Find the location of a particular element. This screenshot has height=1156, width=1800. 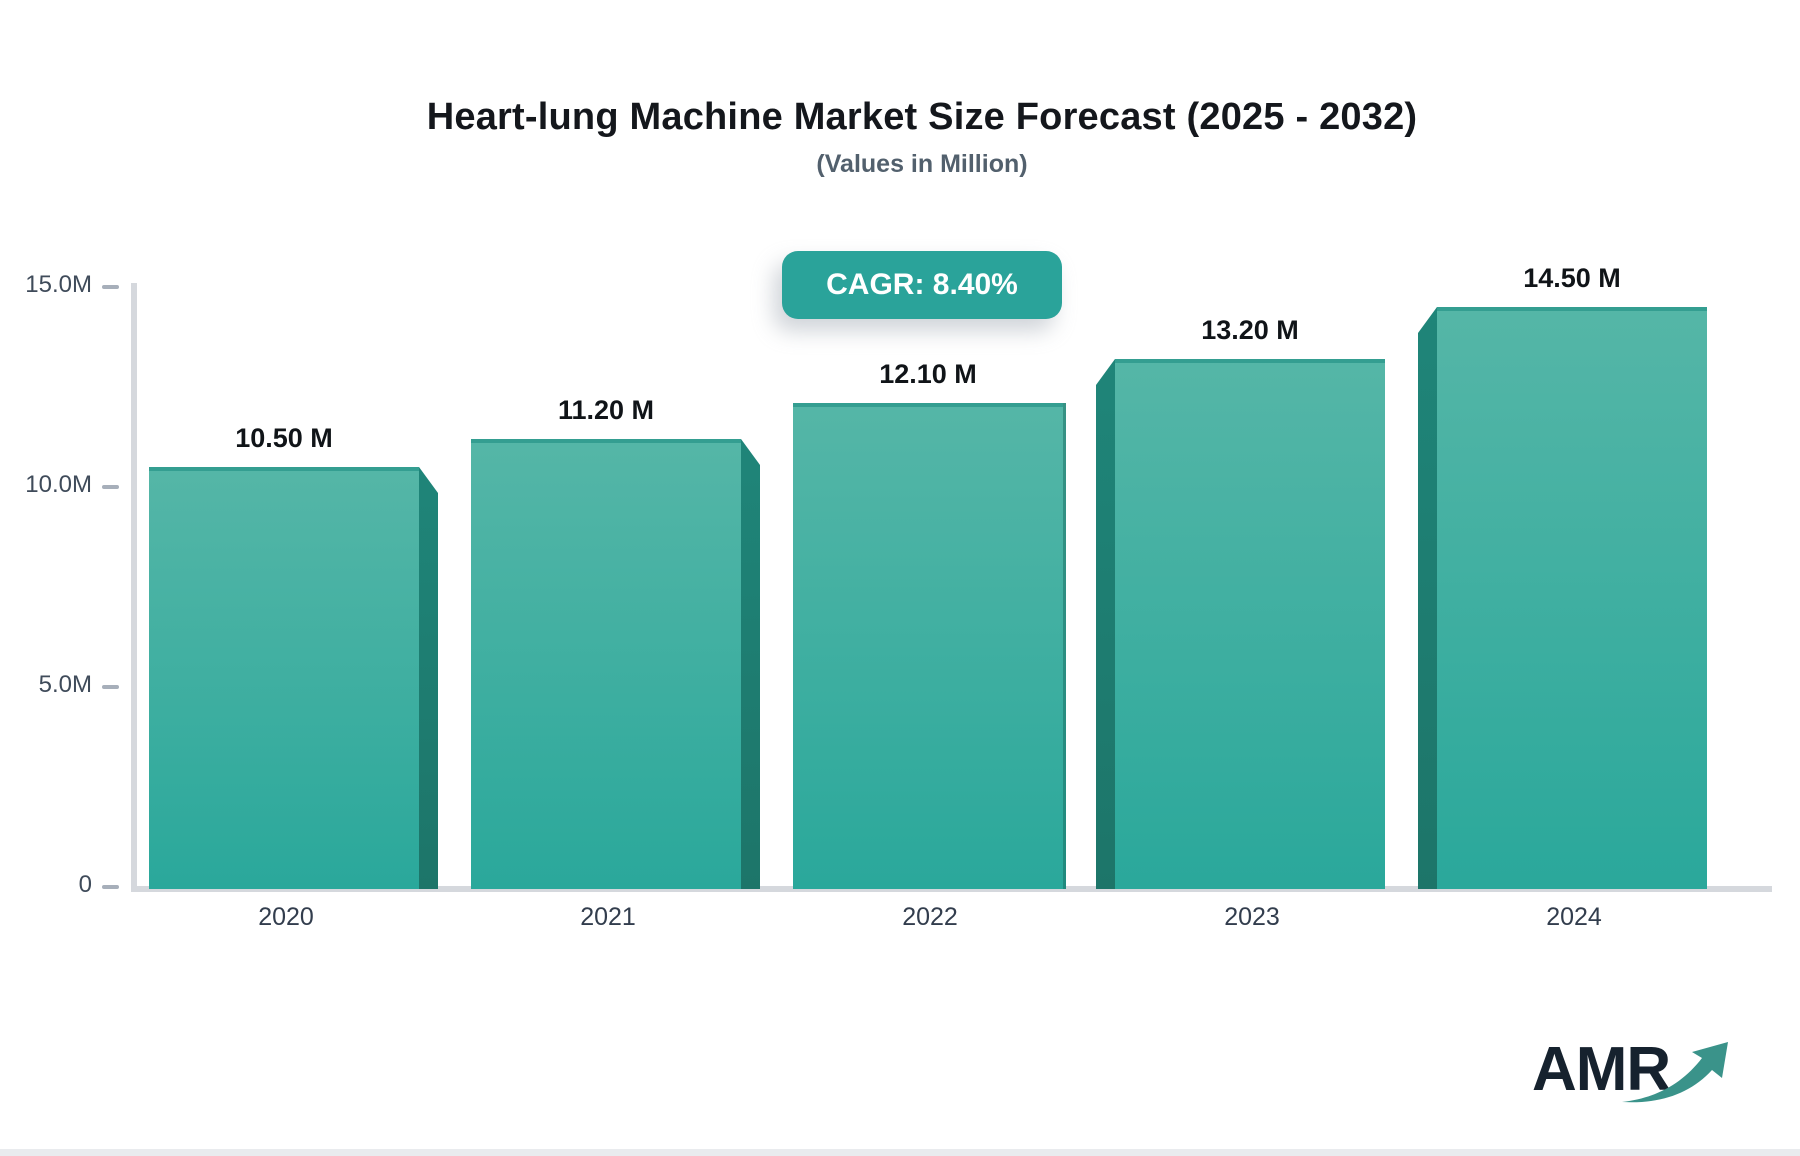

amr-logo: AMR is located at coordinates (1632, 1074).